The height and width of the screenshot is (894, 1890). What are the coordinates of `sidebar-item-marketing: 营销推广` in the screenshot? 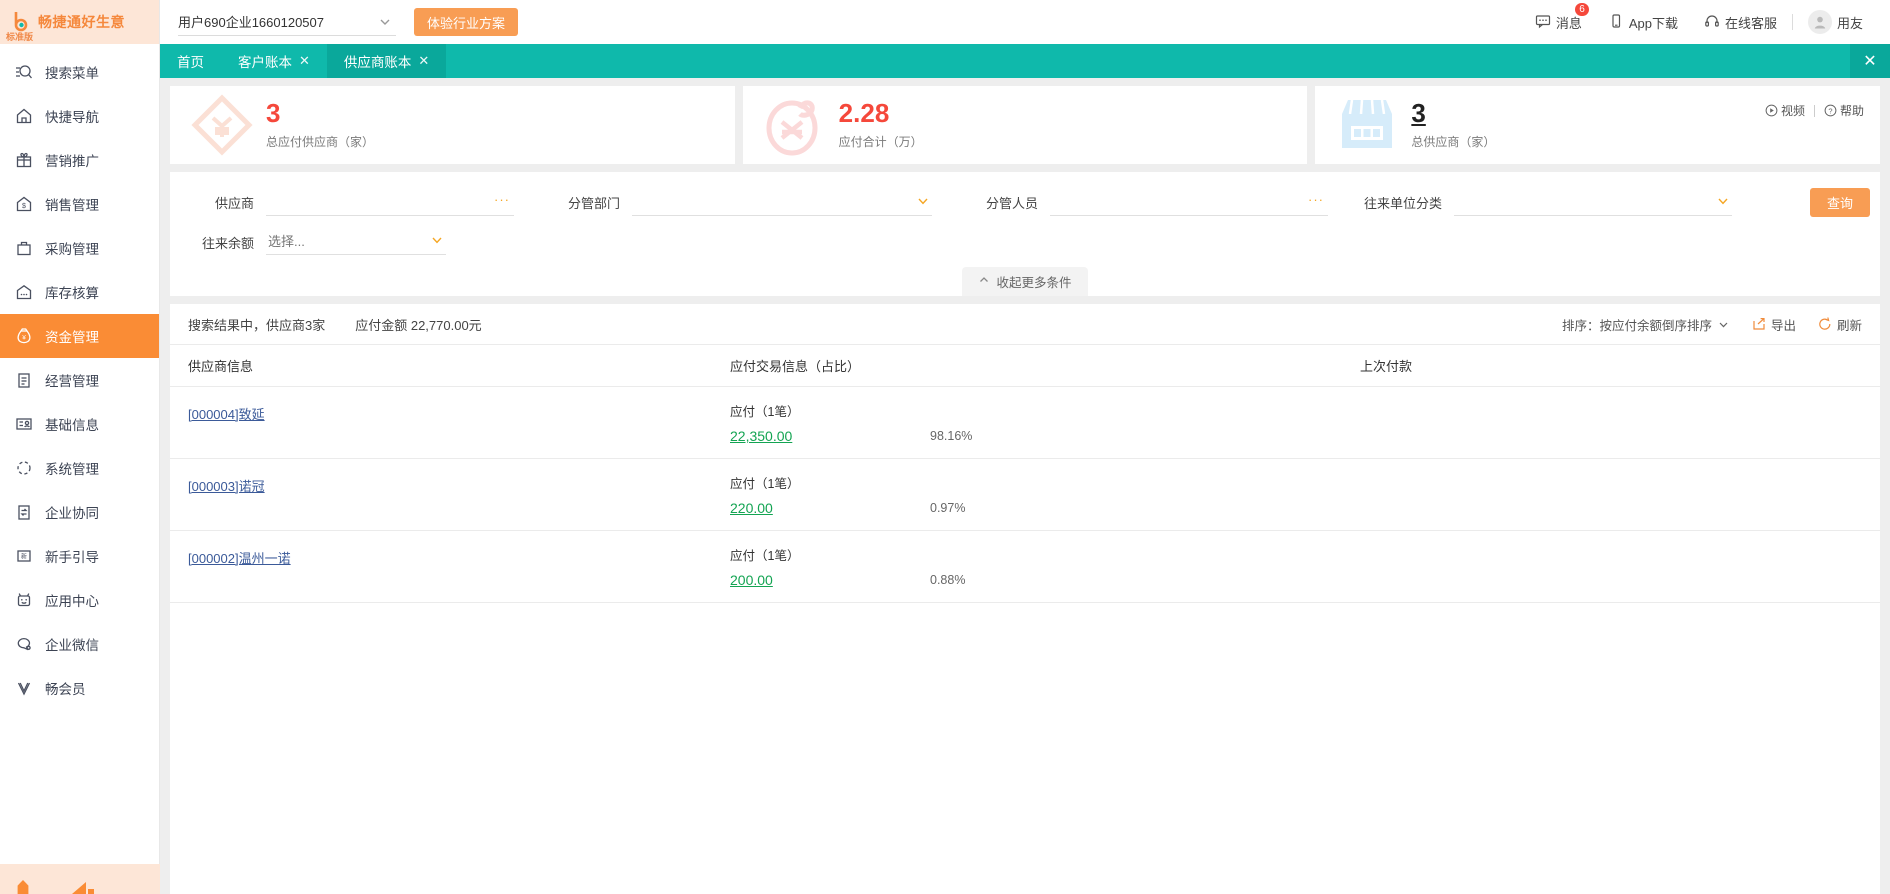 It's located at (79, 160).